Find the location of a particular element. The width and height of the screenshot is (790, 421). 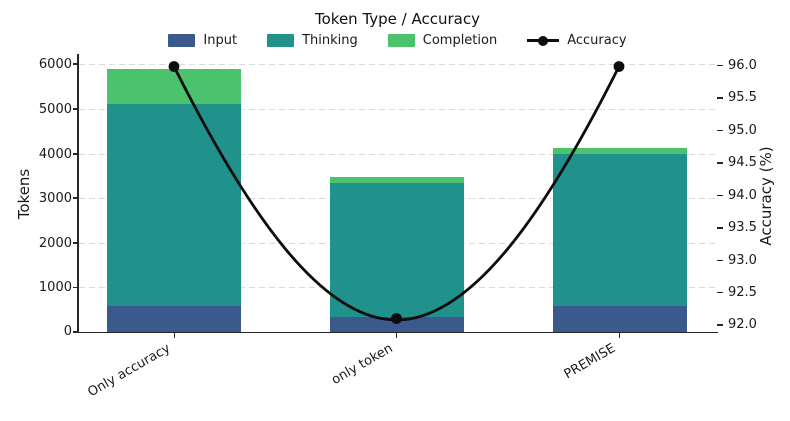

right-tick-93.0 is located at coordinates (720, 260).